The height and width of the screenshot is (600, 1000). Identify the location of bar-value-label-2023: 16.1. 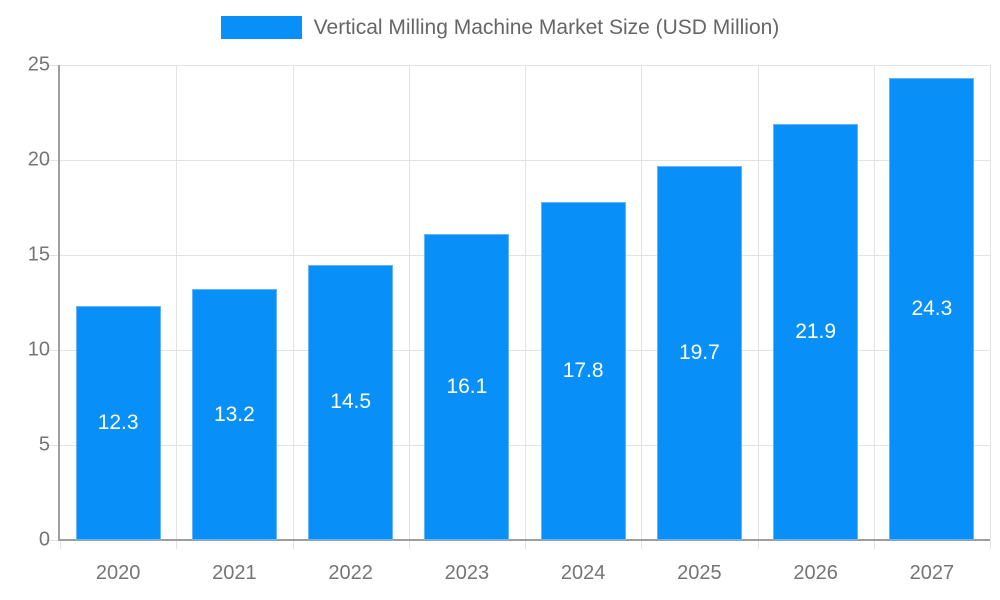
(467, 387).